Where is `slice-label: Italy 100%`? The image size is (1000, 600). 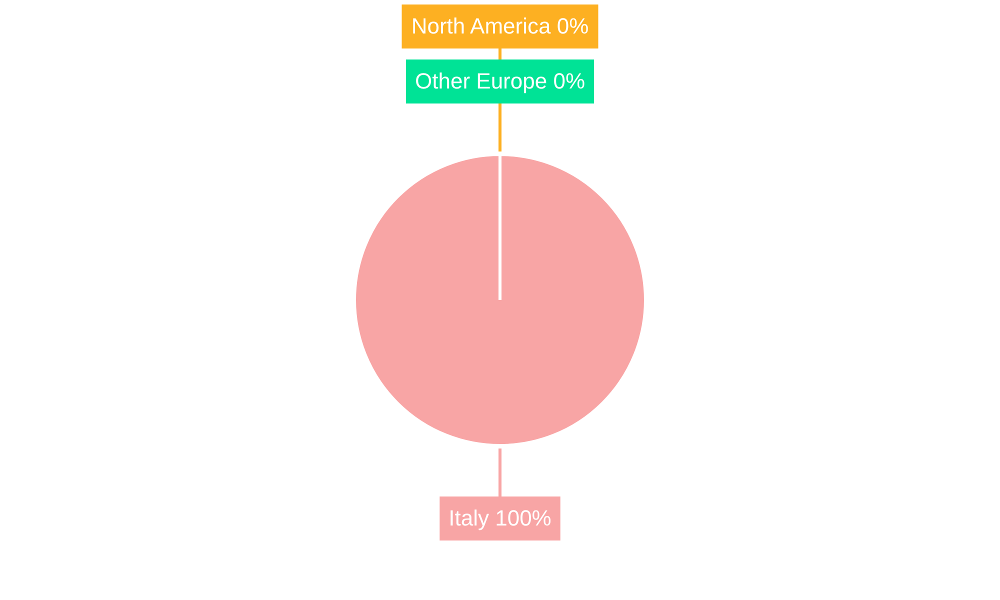
slice-label: Italy 100% is located at coordinates (500, 518).